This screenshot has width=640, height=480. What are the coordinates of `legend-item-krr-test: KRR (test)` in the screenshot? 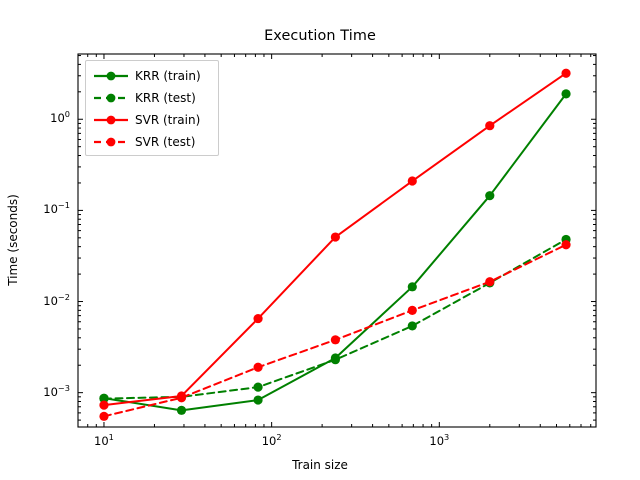 It's located at (152, 98).